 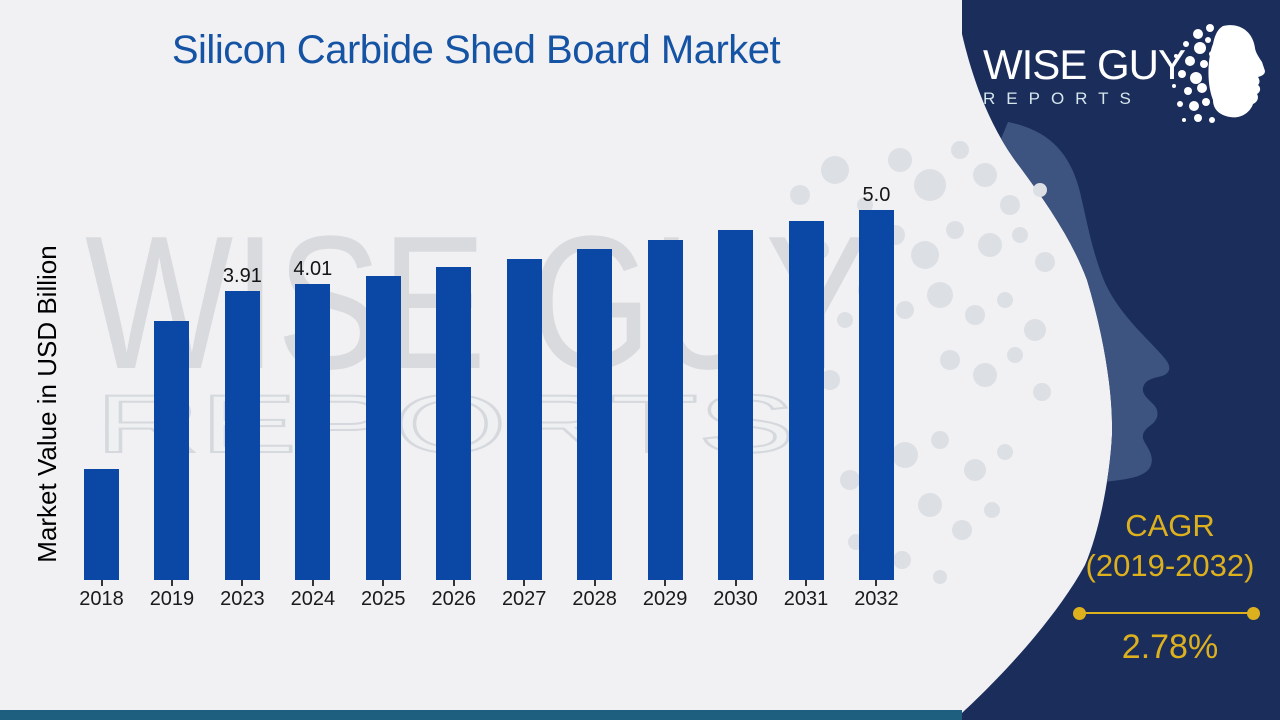 I want to click on cagr-divider-line, so click(x=1166, y=613).